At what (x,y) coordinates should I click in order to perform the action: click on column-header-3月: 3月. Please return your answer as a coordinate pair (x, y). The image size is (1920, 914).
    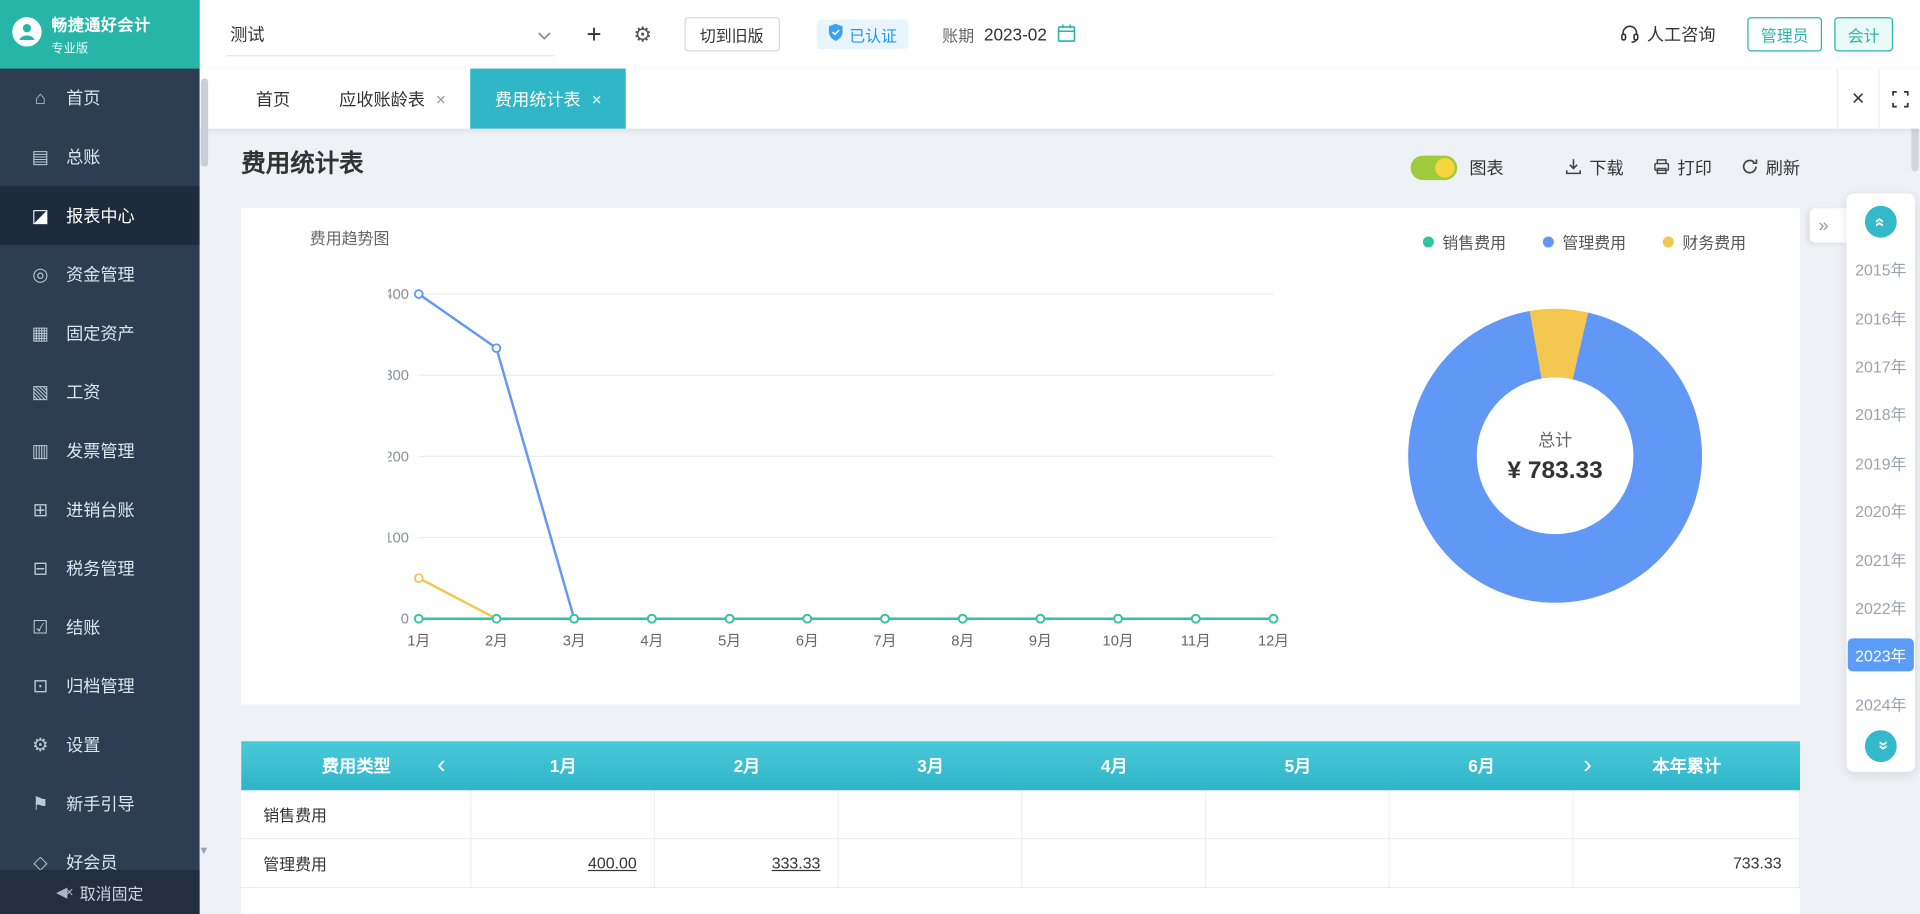
    Looking at the image, I should click on (931, 765).